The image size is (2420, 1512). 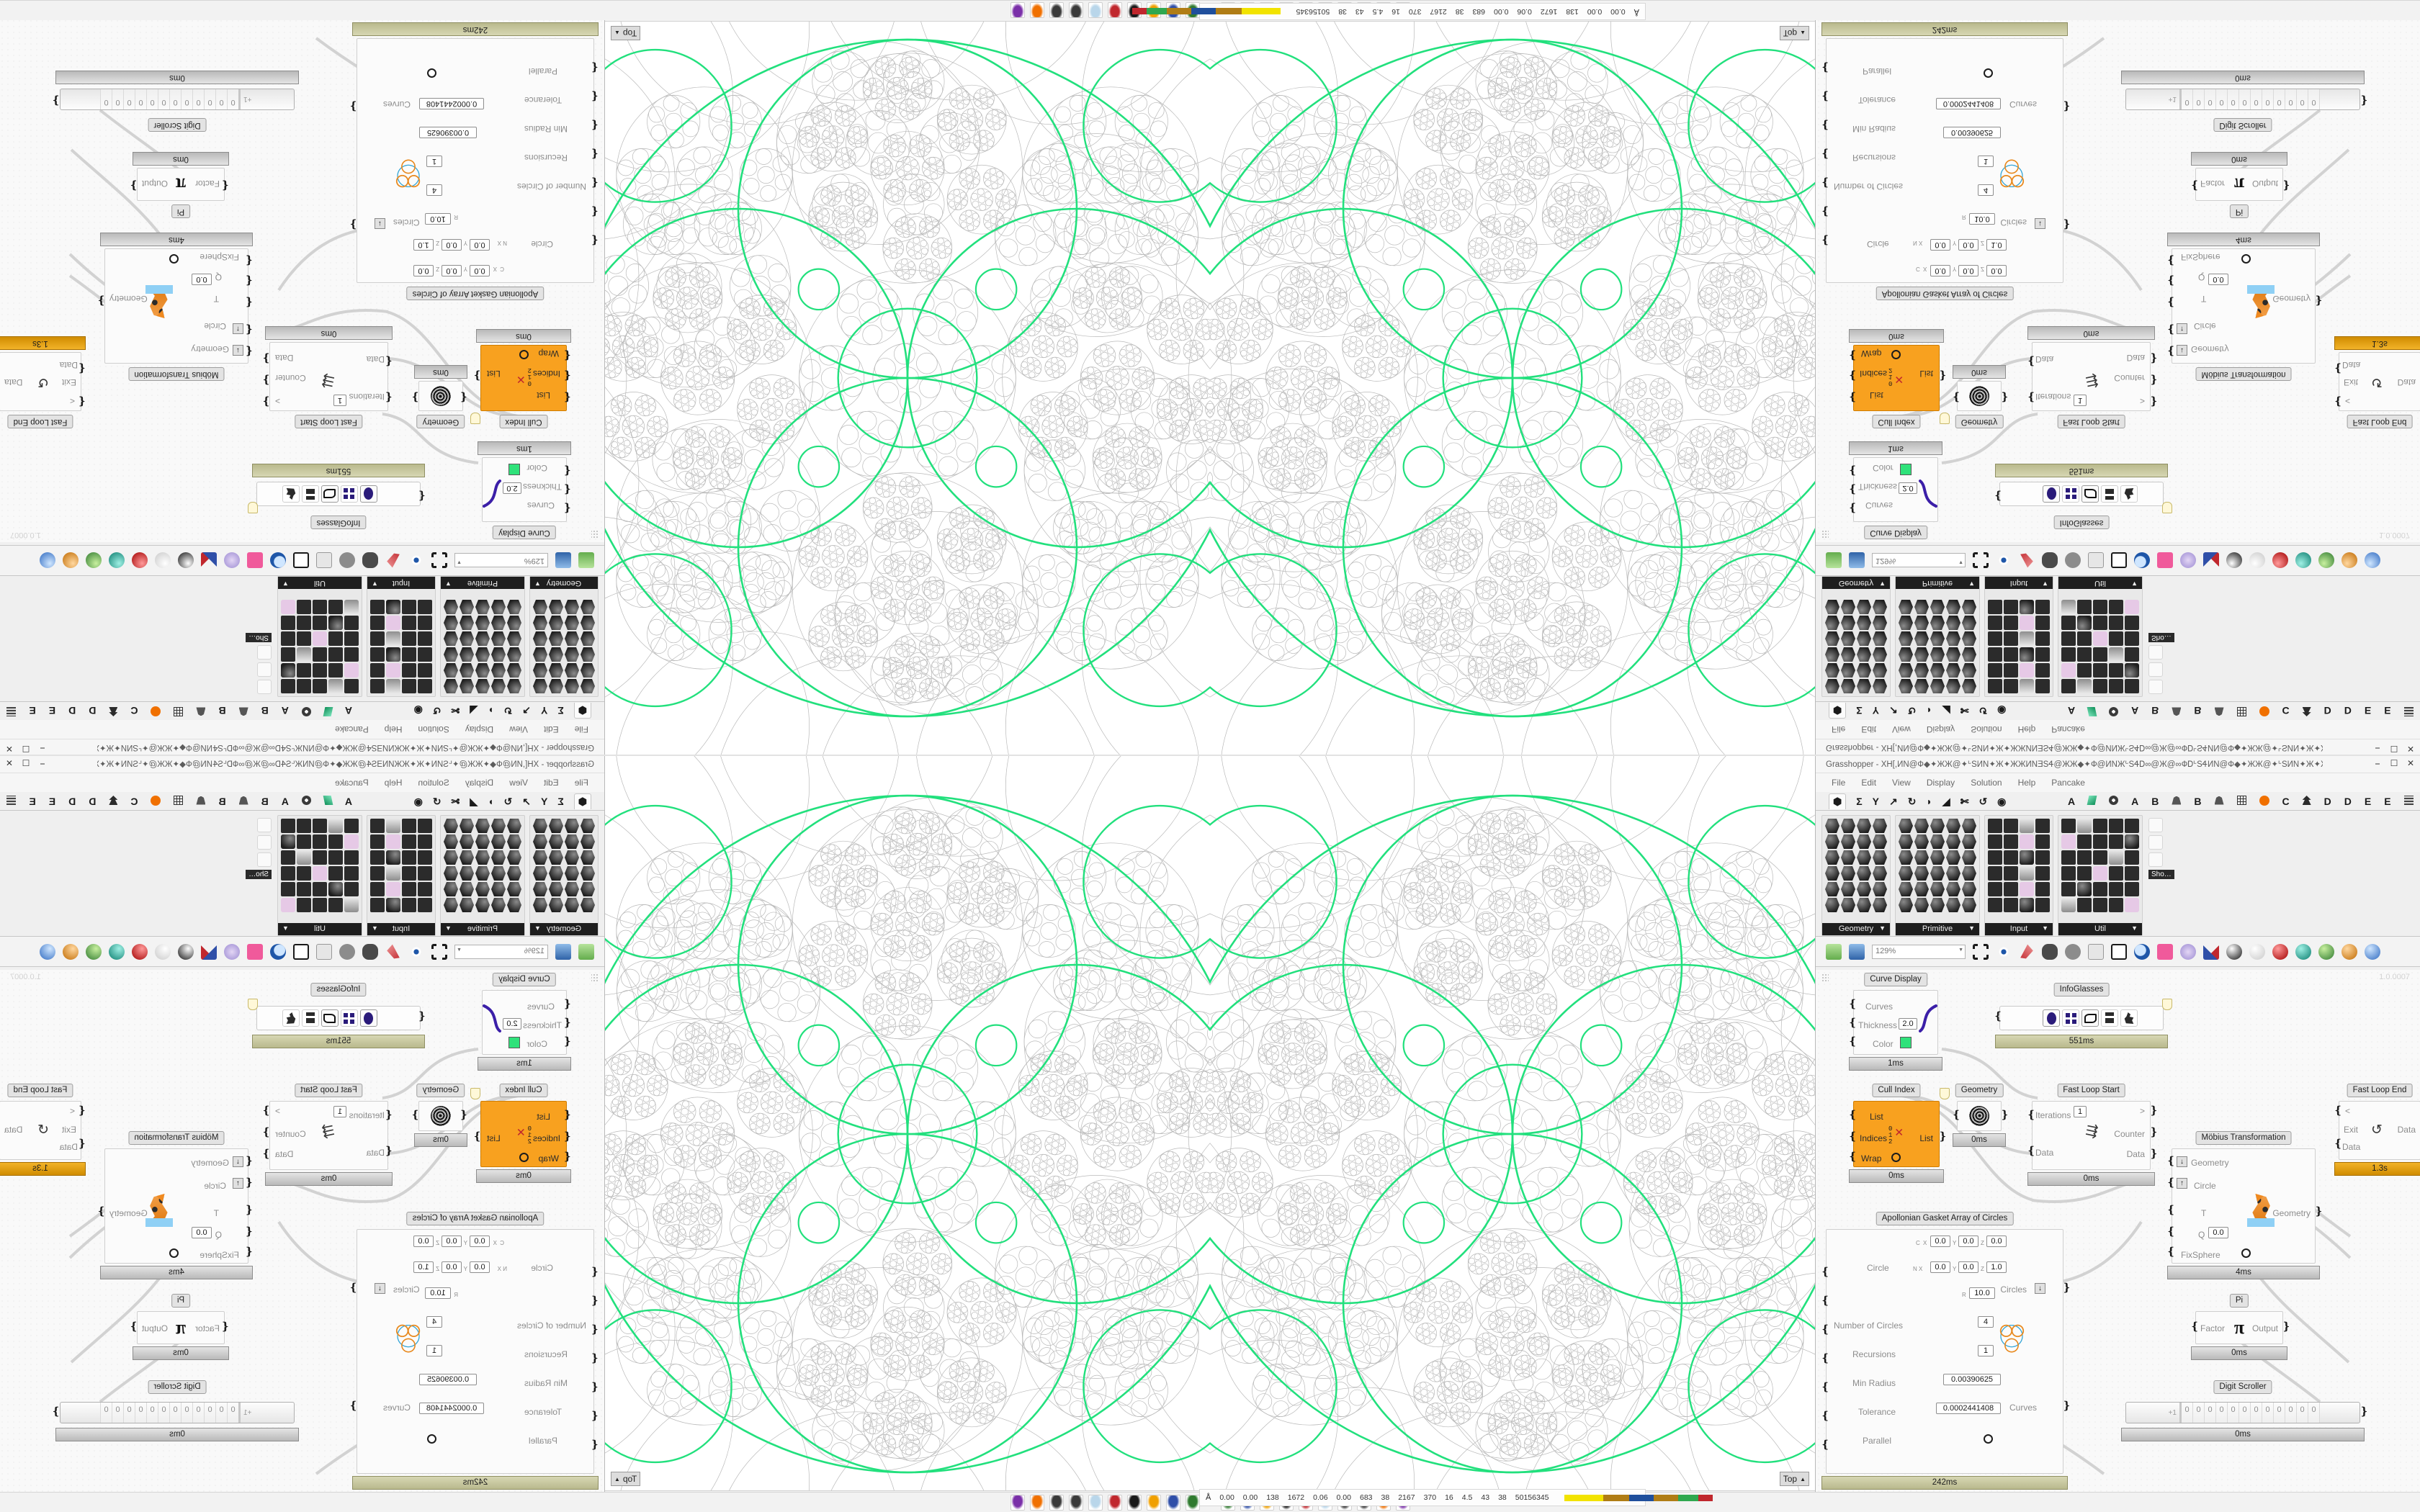 What do you see at coordinates (2245, 99) in the screenshot?
I see `scroller-digit: 0` at bounding box center [2245, 99].